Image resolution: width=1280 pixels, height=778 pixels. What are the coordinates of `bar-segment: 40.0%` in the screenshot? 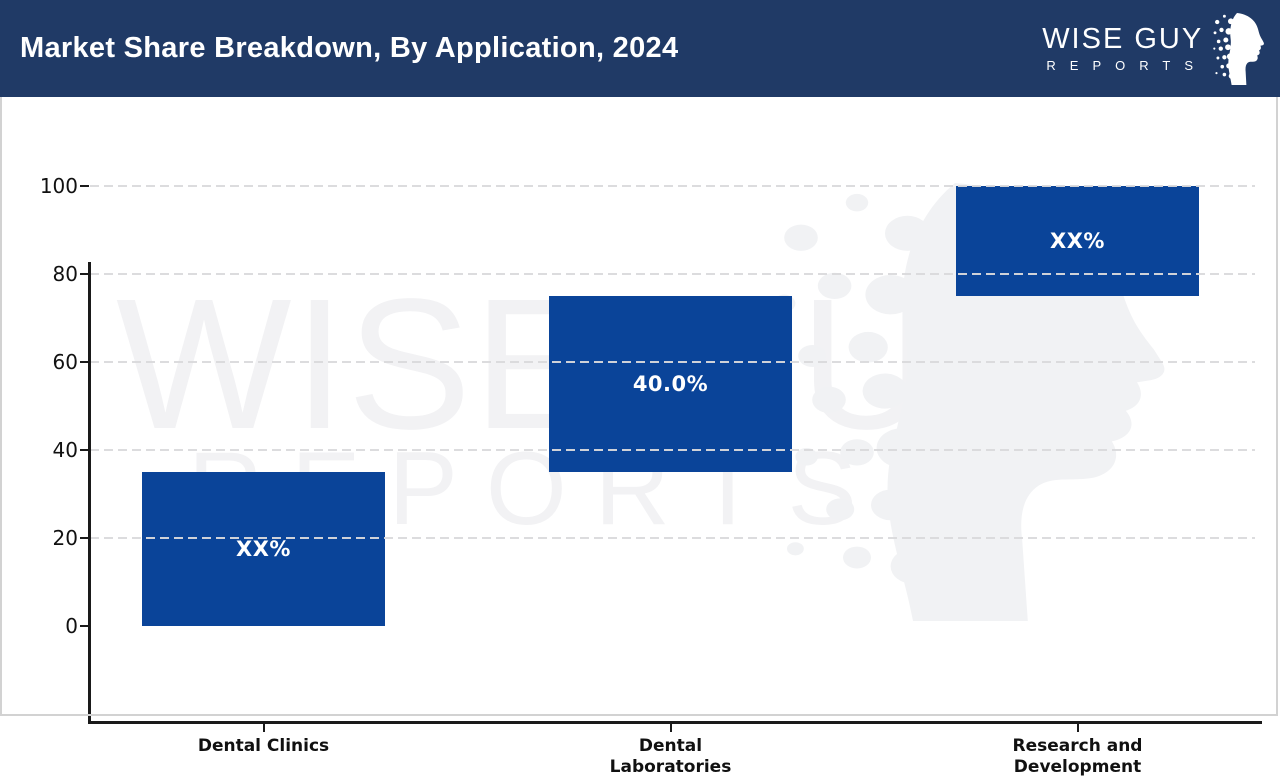 It's located at (670, 384).